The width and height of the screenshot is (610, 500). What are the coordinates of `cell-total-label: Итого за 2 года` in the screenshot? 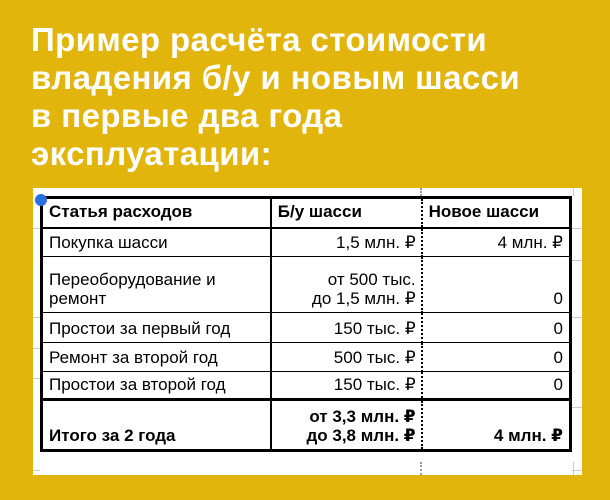 It's located at (156, 425).